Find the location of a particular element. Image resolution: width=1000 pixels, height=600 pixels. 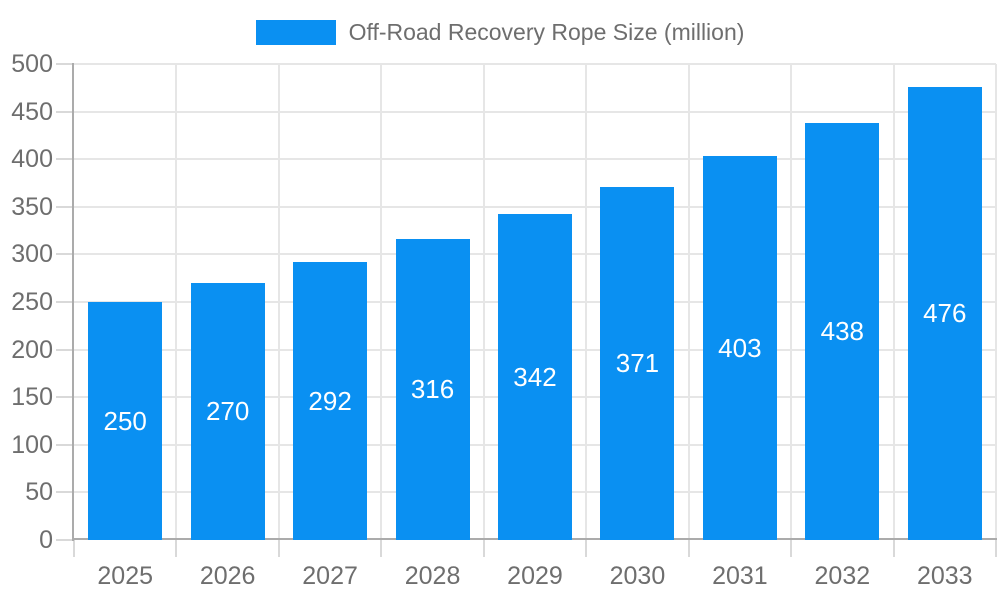

y-axis-label: 150 is located at coordinates (32, 397).